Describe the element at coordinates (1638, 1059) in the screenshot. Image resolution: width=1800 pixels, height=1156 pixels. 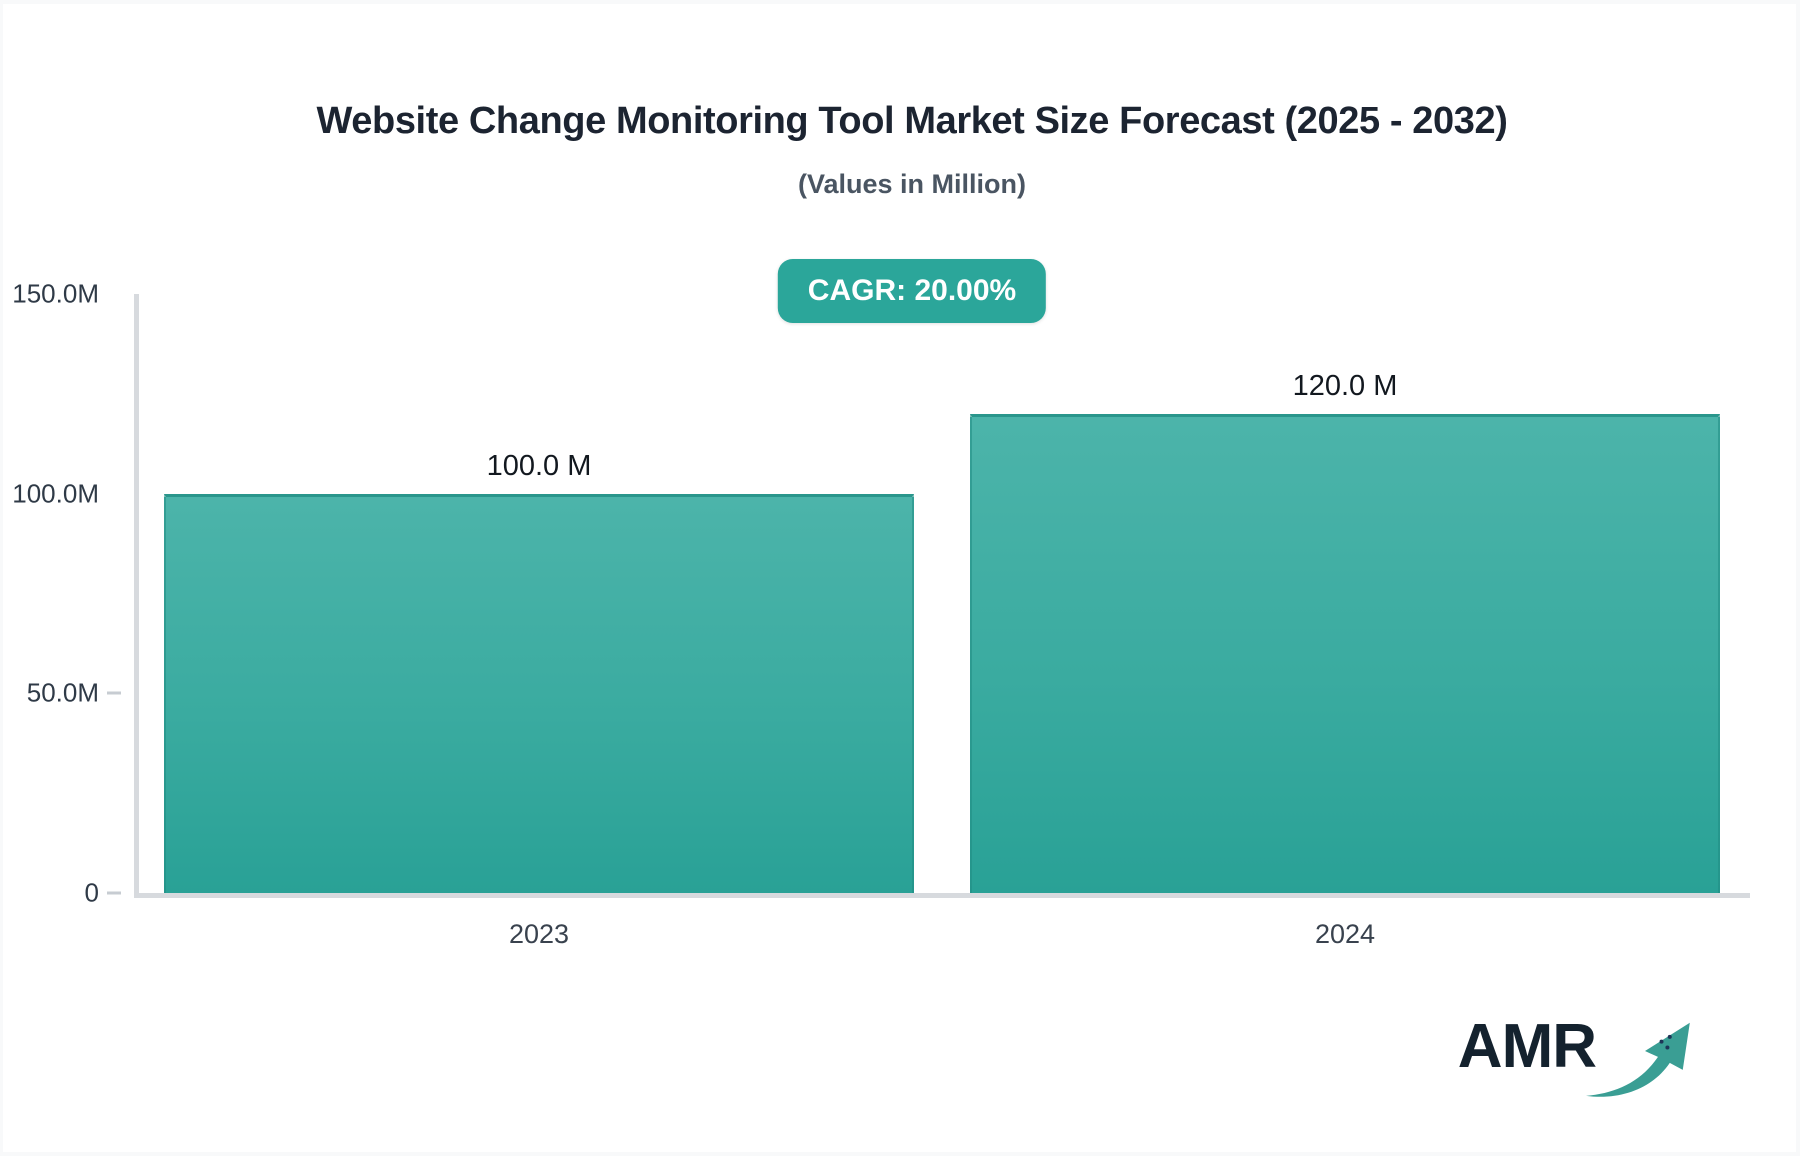
I see `trend-up-arrow-icon` at that location.